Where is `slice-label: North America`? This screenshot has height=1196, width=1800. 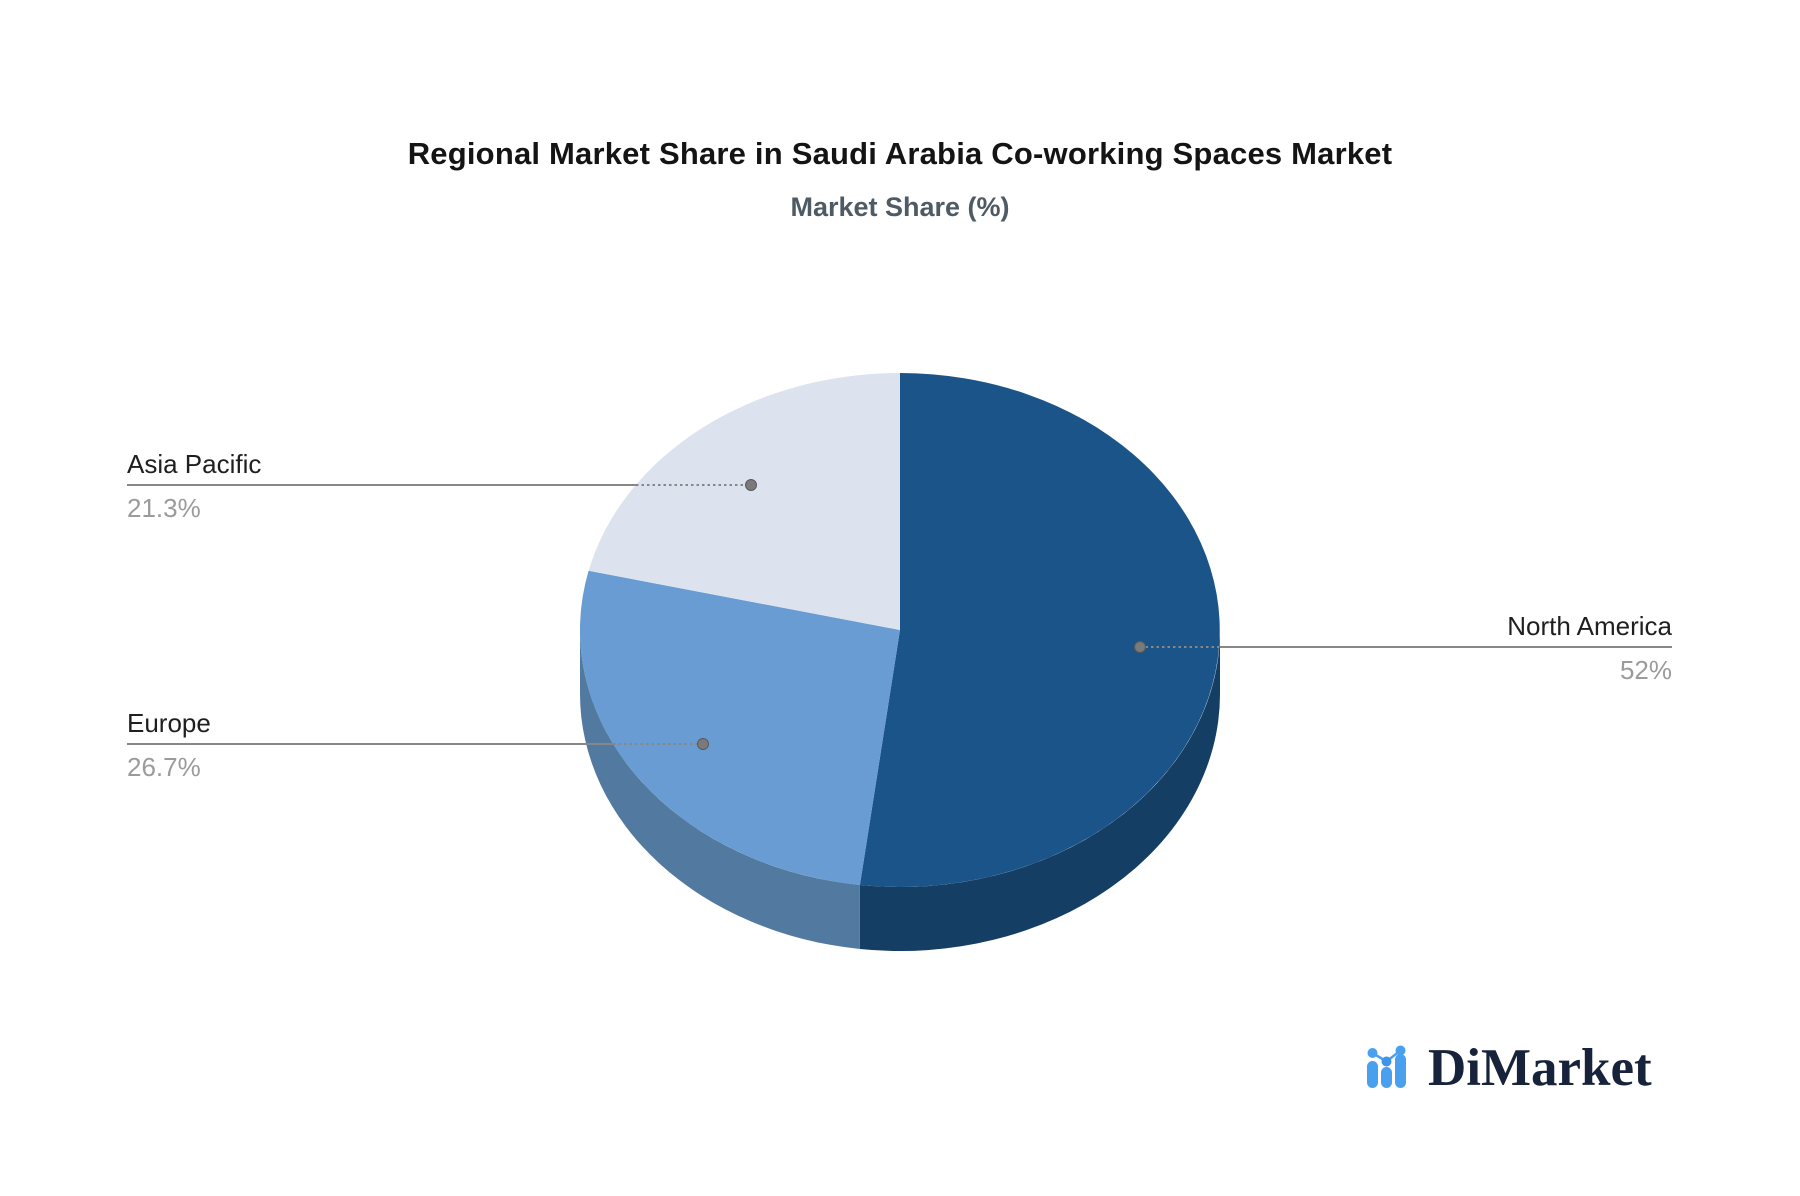 slice-label: North America is located at coordinates (1589, 626).